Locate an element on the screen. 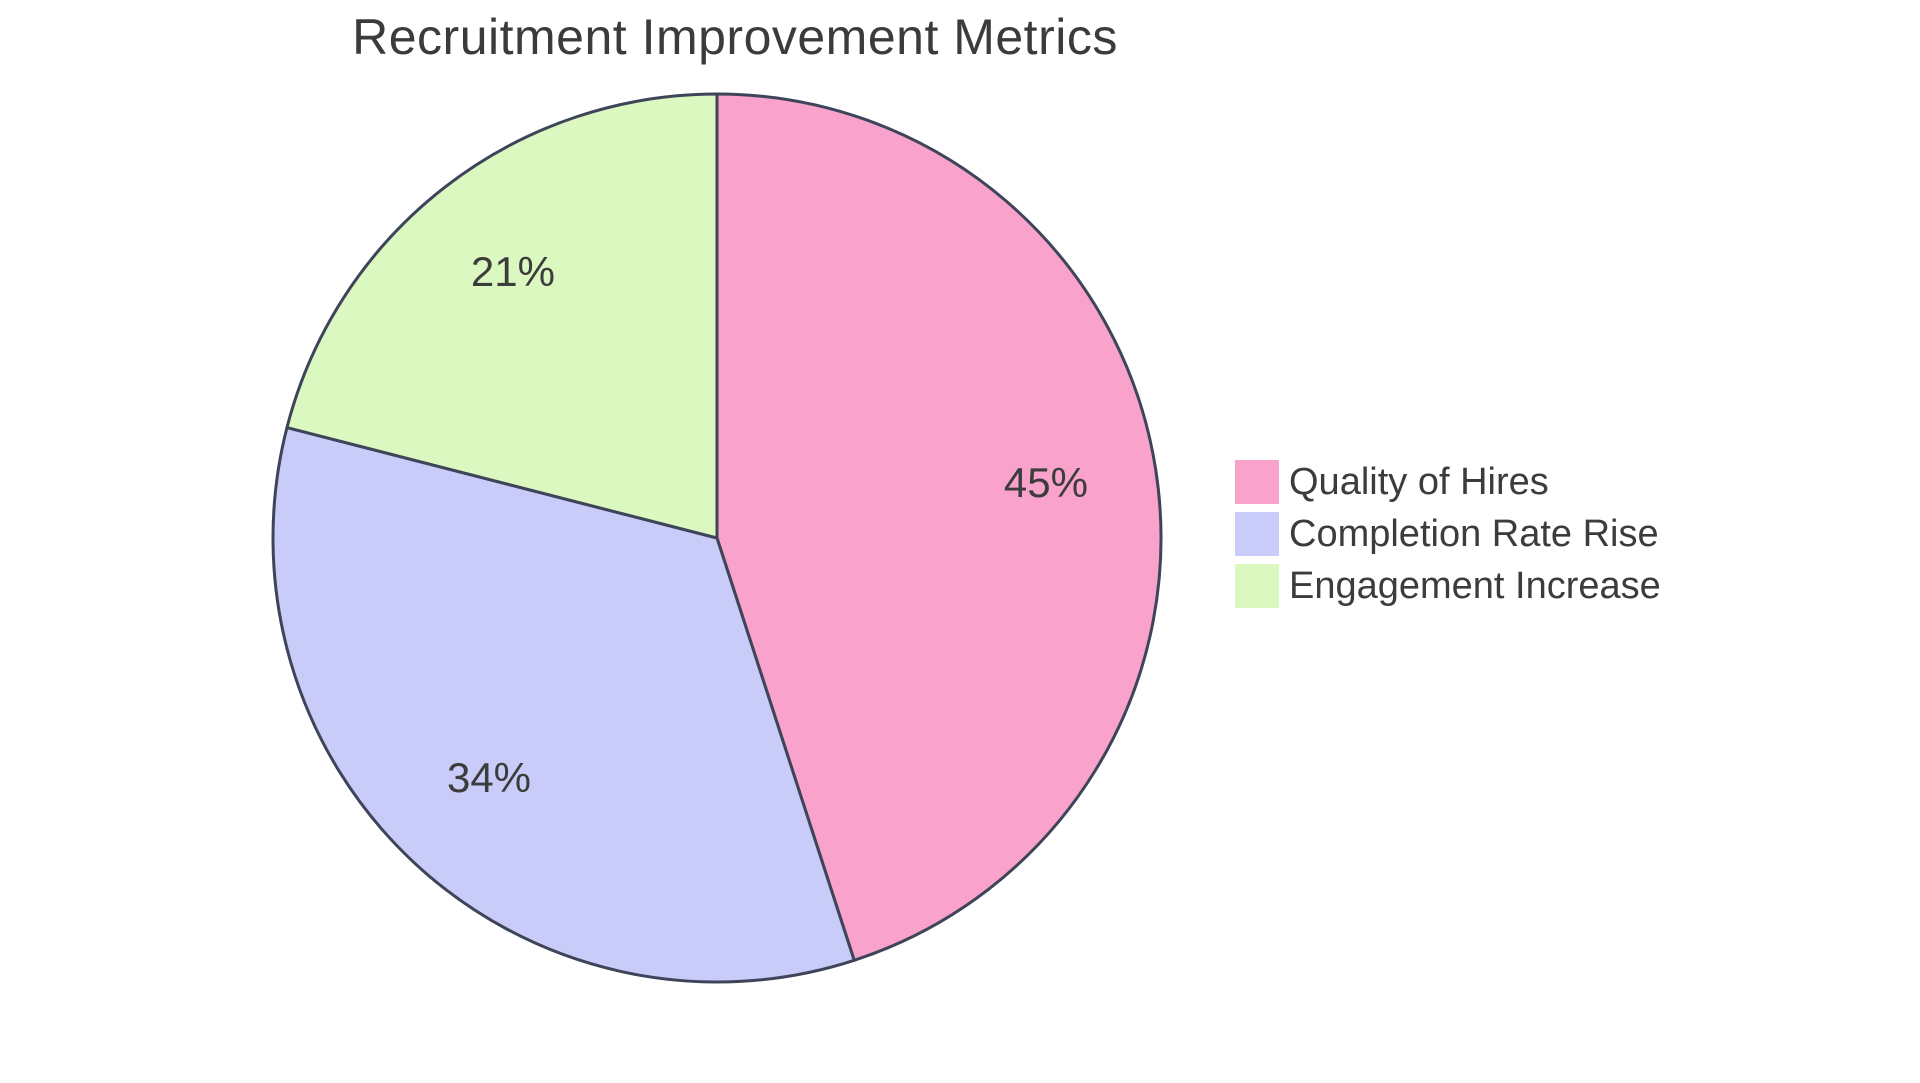  legend-item: Engagement Increase is located at coordinates (1448, 586).